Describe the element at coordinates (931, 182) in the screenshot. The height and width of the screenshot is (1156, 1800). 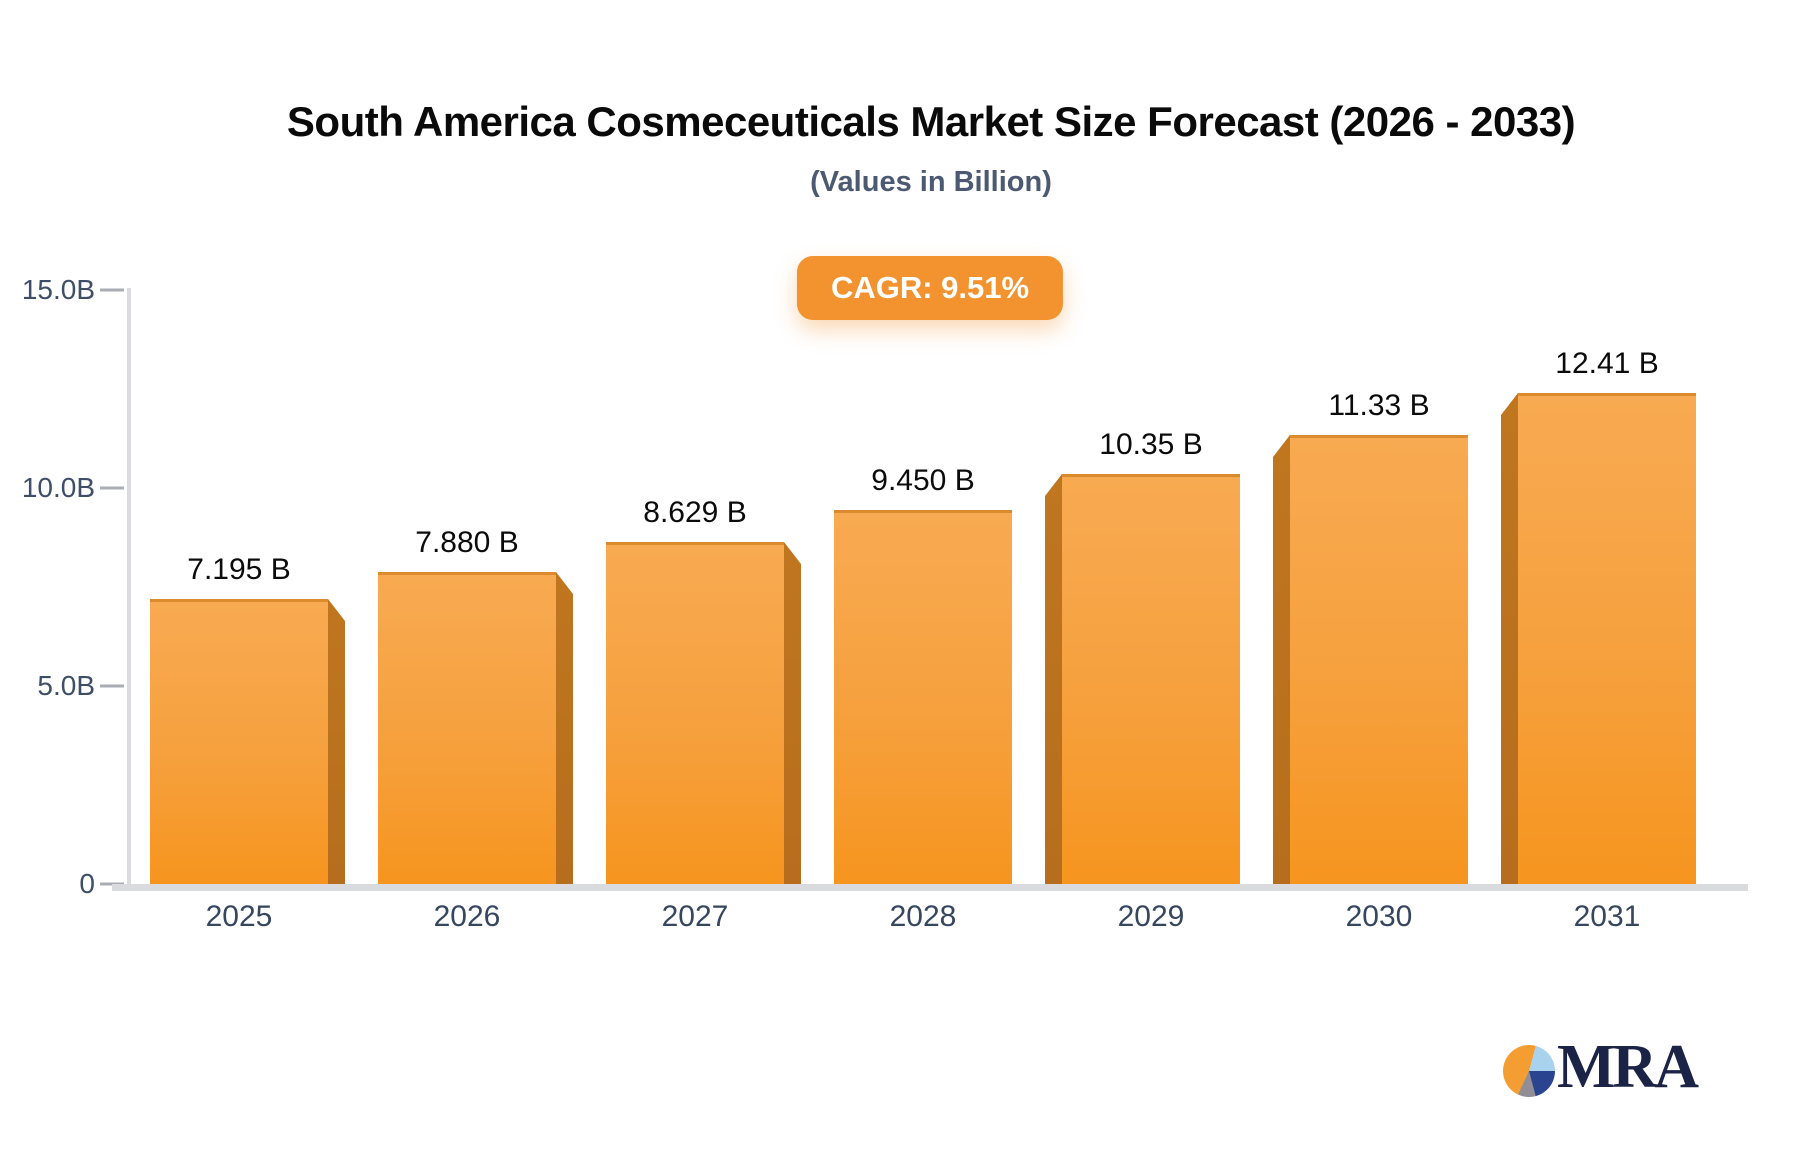
I see `chart-subtitle: (Values in Billion)` at that location.